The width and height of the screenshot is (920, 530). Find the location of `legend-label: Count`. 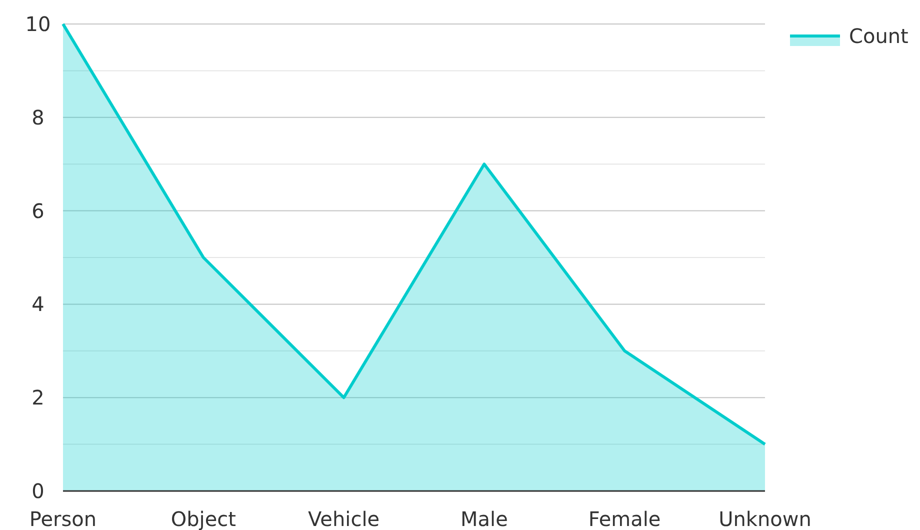

legend-label: Count is located at coordinates (879, 36).